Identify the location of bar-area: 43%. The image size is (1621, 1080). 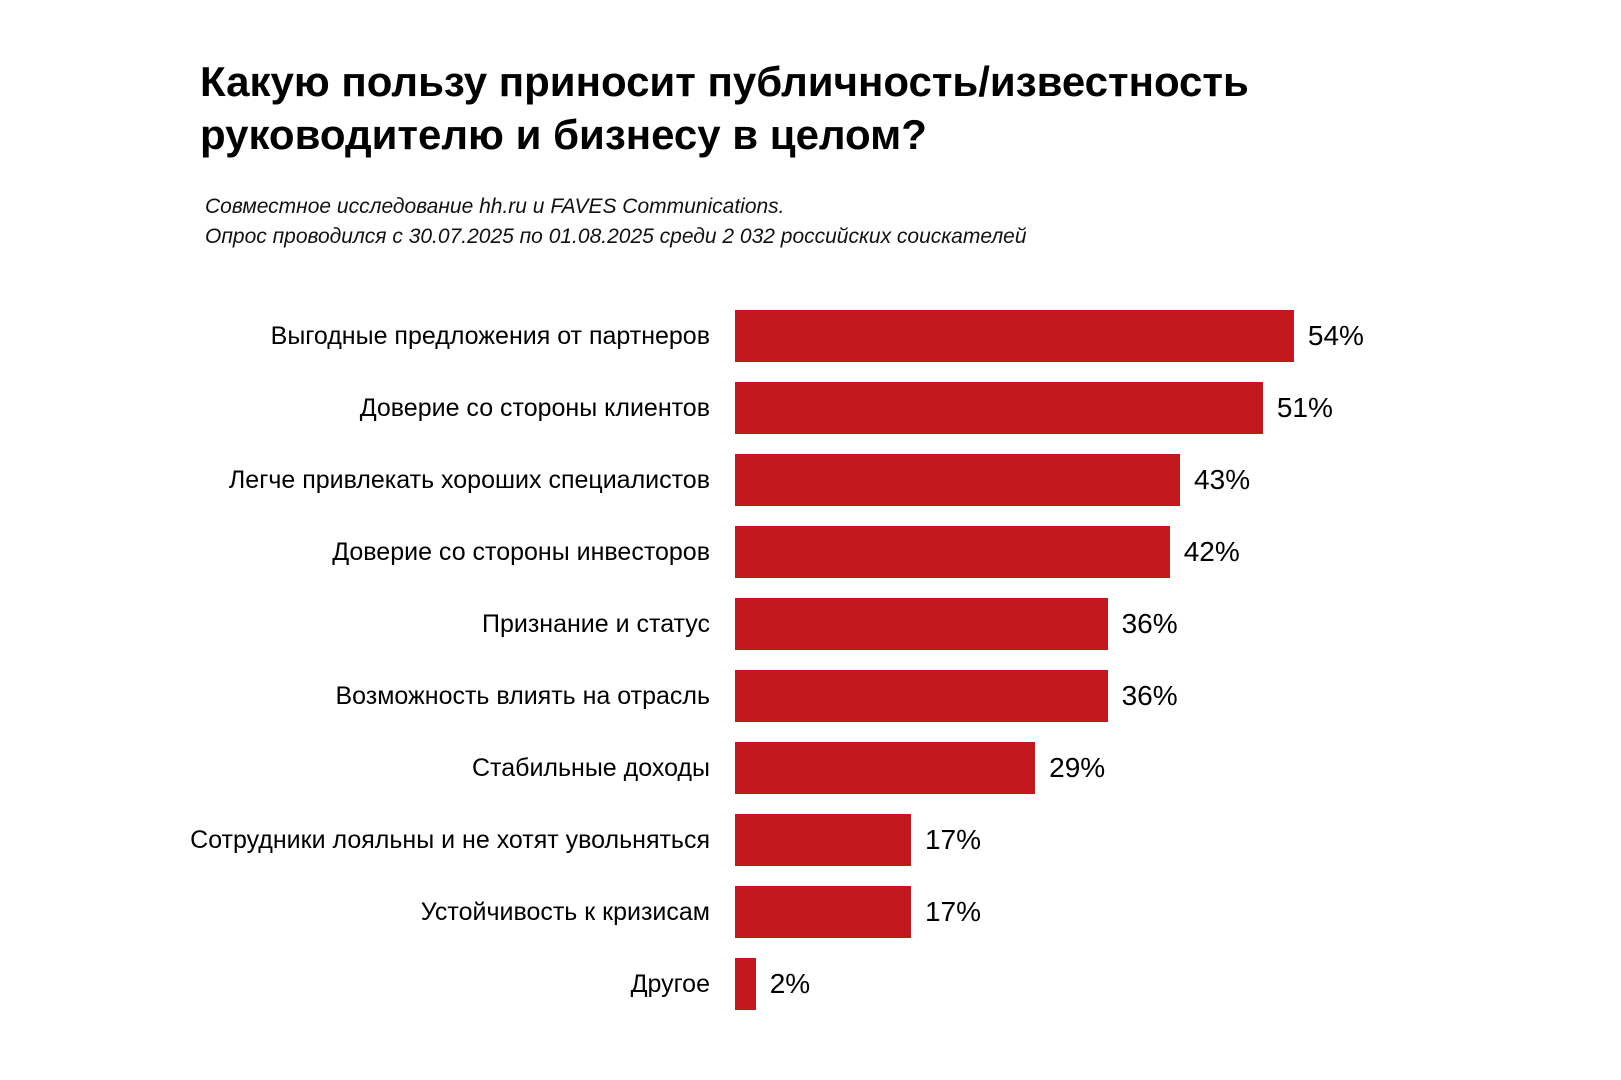
(1178, 480).